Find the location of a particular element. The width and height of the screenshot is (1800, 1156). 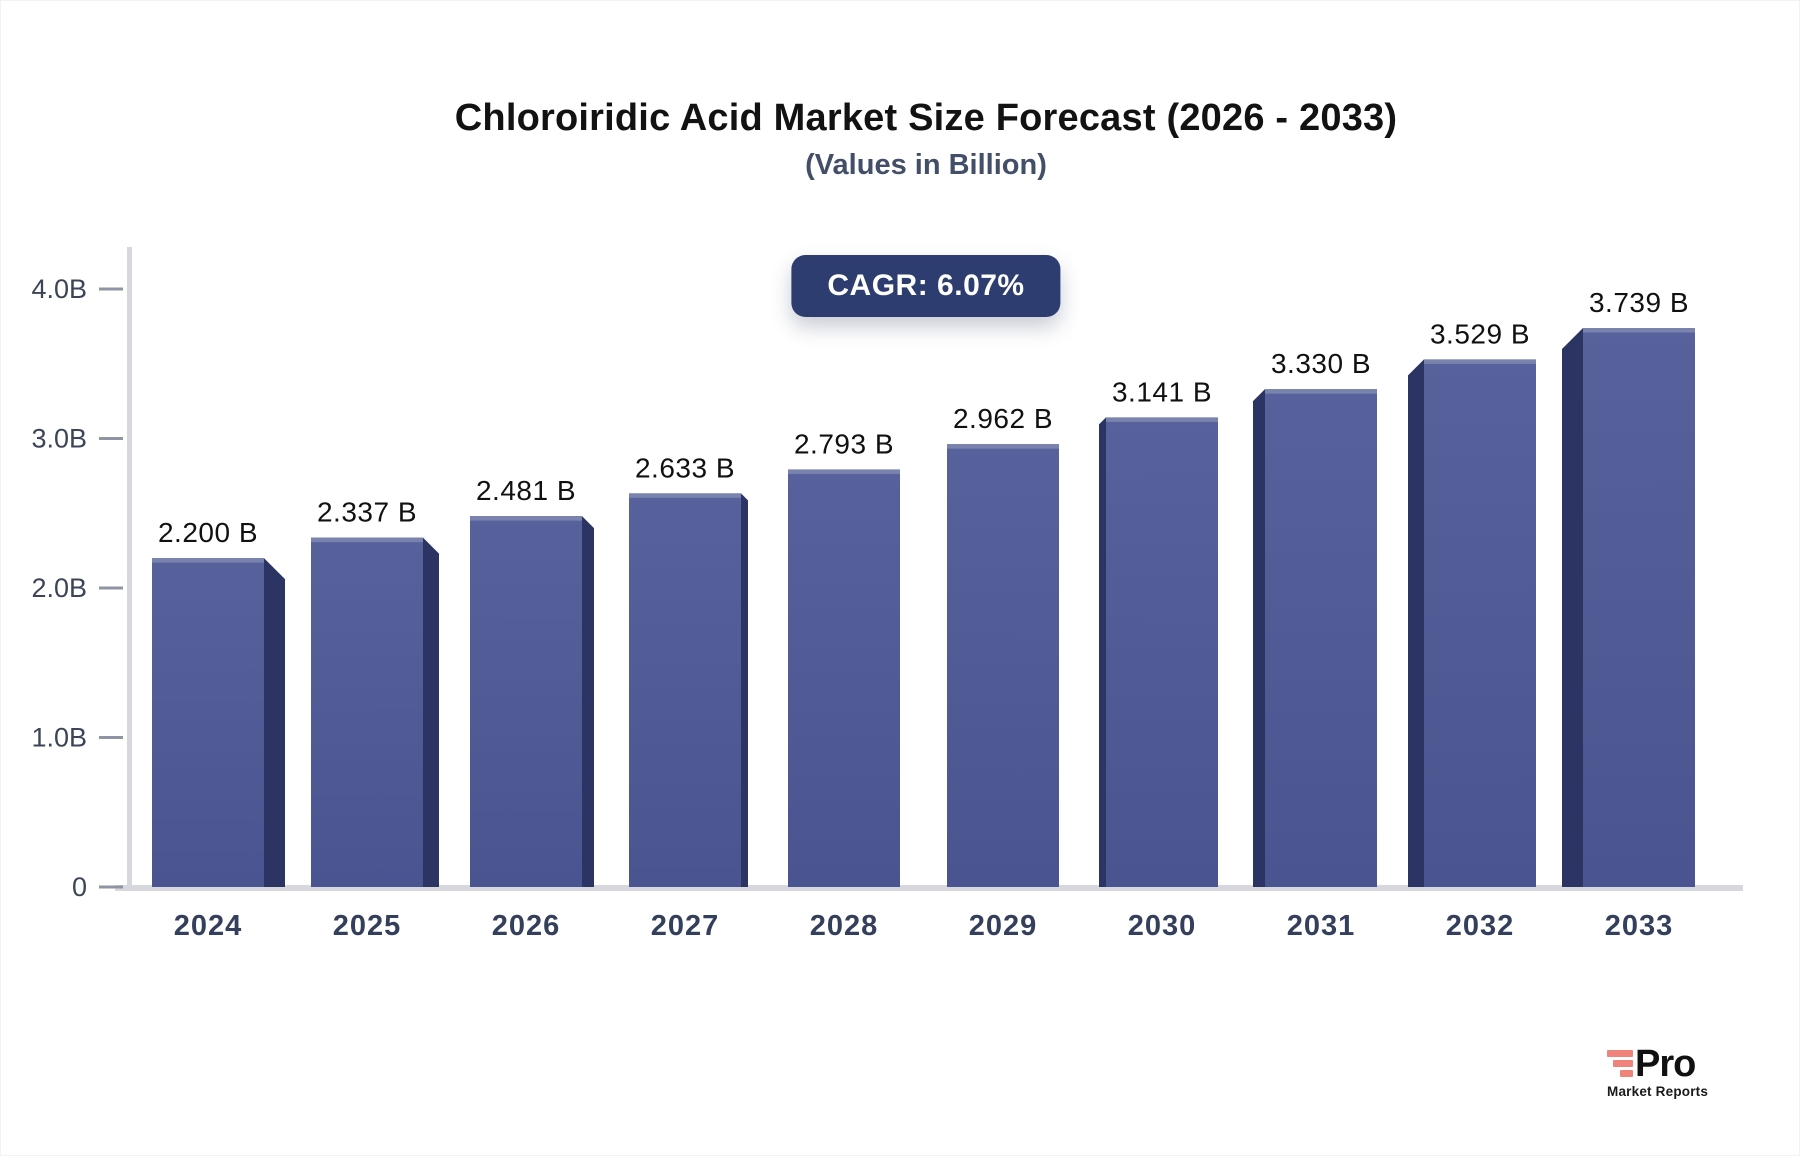

bar-2024: 2.200 B 2024 is located at coordinates (218, 729).